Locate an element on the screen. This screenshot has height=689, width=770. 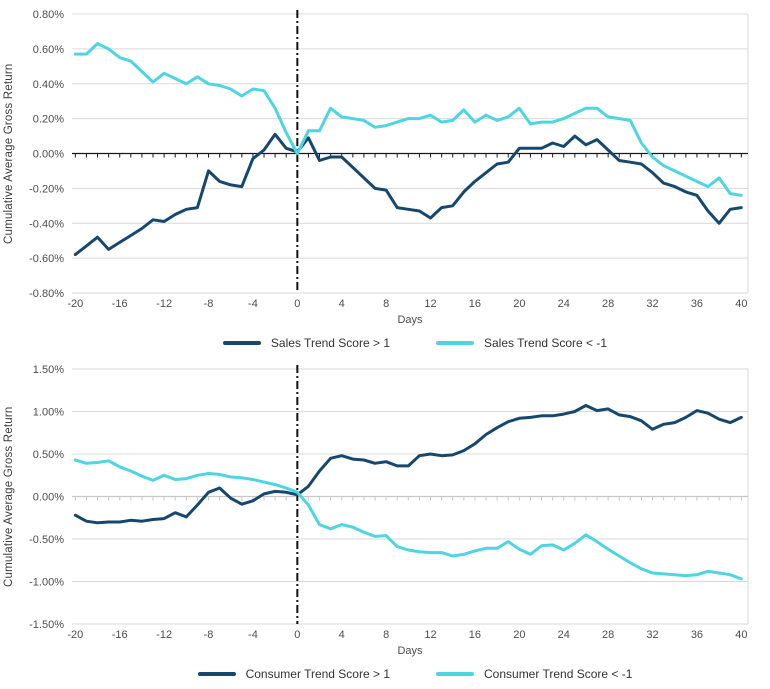
y-tick-label: -1.00% is located at coordinates (46, 583).